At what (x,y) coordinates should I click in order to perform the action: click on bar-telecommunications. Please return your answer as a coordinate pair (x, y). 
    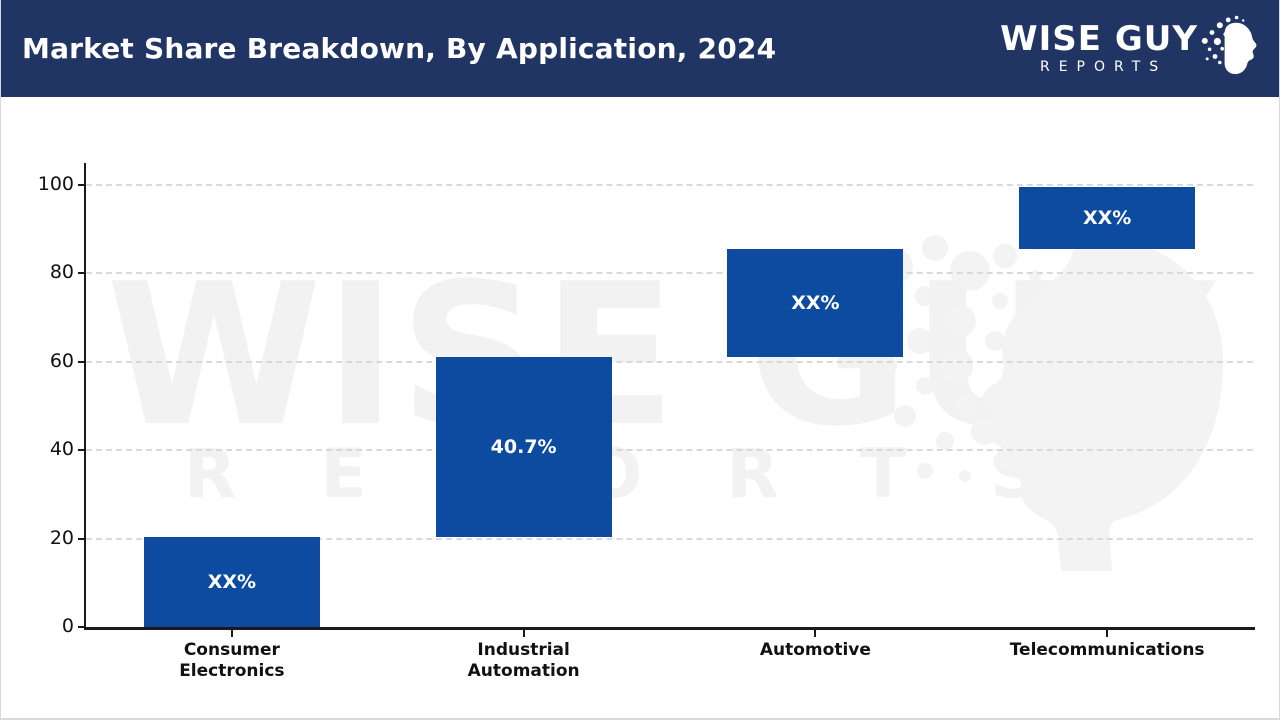
    Looking at the image, I should click on (1107, 218).